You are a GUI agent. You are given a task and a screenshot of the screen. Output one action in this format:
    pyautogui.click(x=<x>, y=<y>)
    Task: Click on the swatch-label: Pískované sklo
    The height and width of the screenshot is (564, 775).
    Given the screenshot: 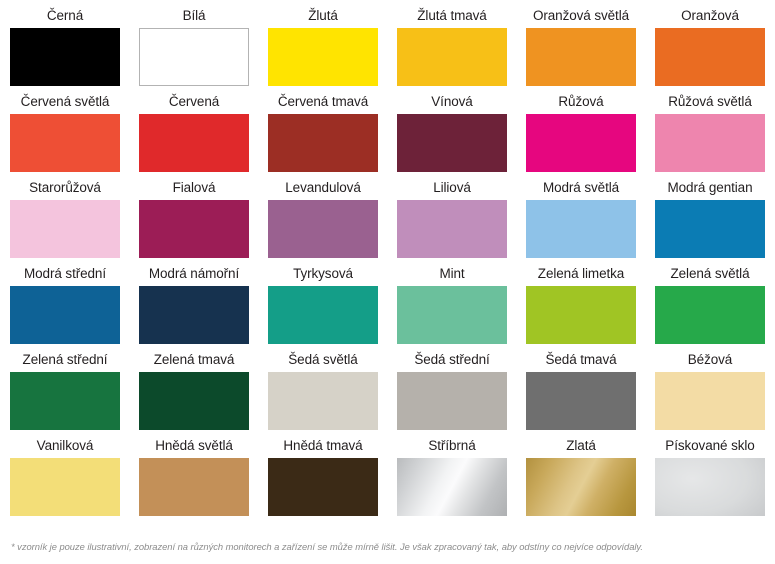 What is the action you would take?
    pyautogui.click(x=710, y=445)
    